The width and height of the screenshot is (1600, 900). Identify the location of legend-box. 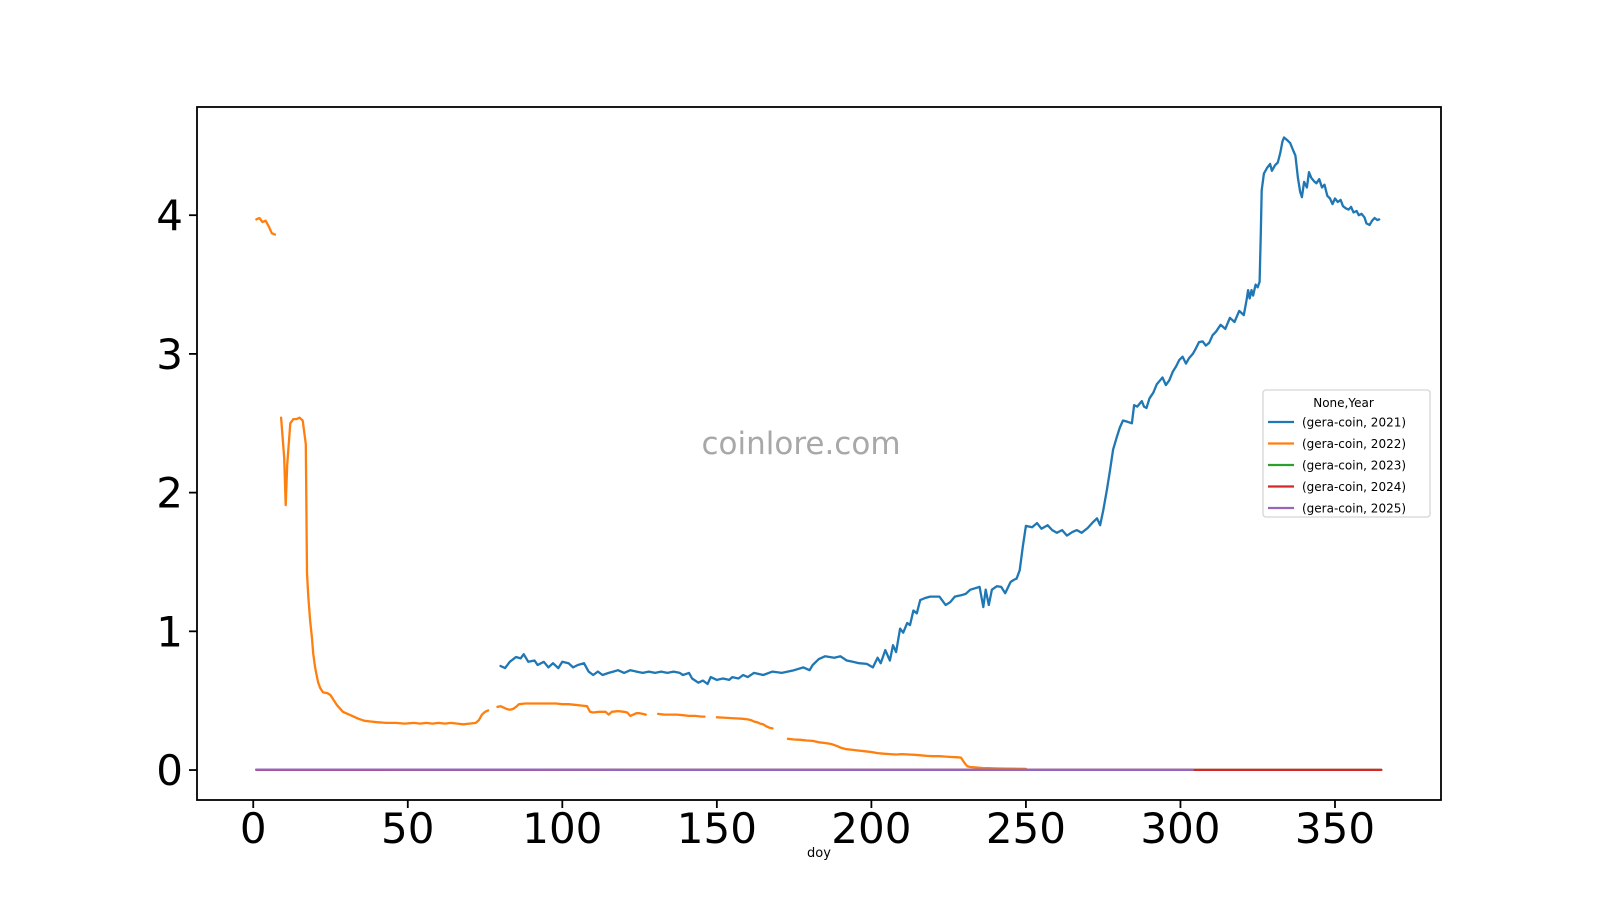
(1346, 453).